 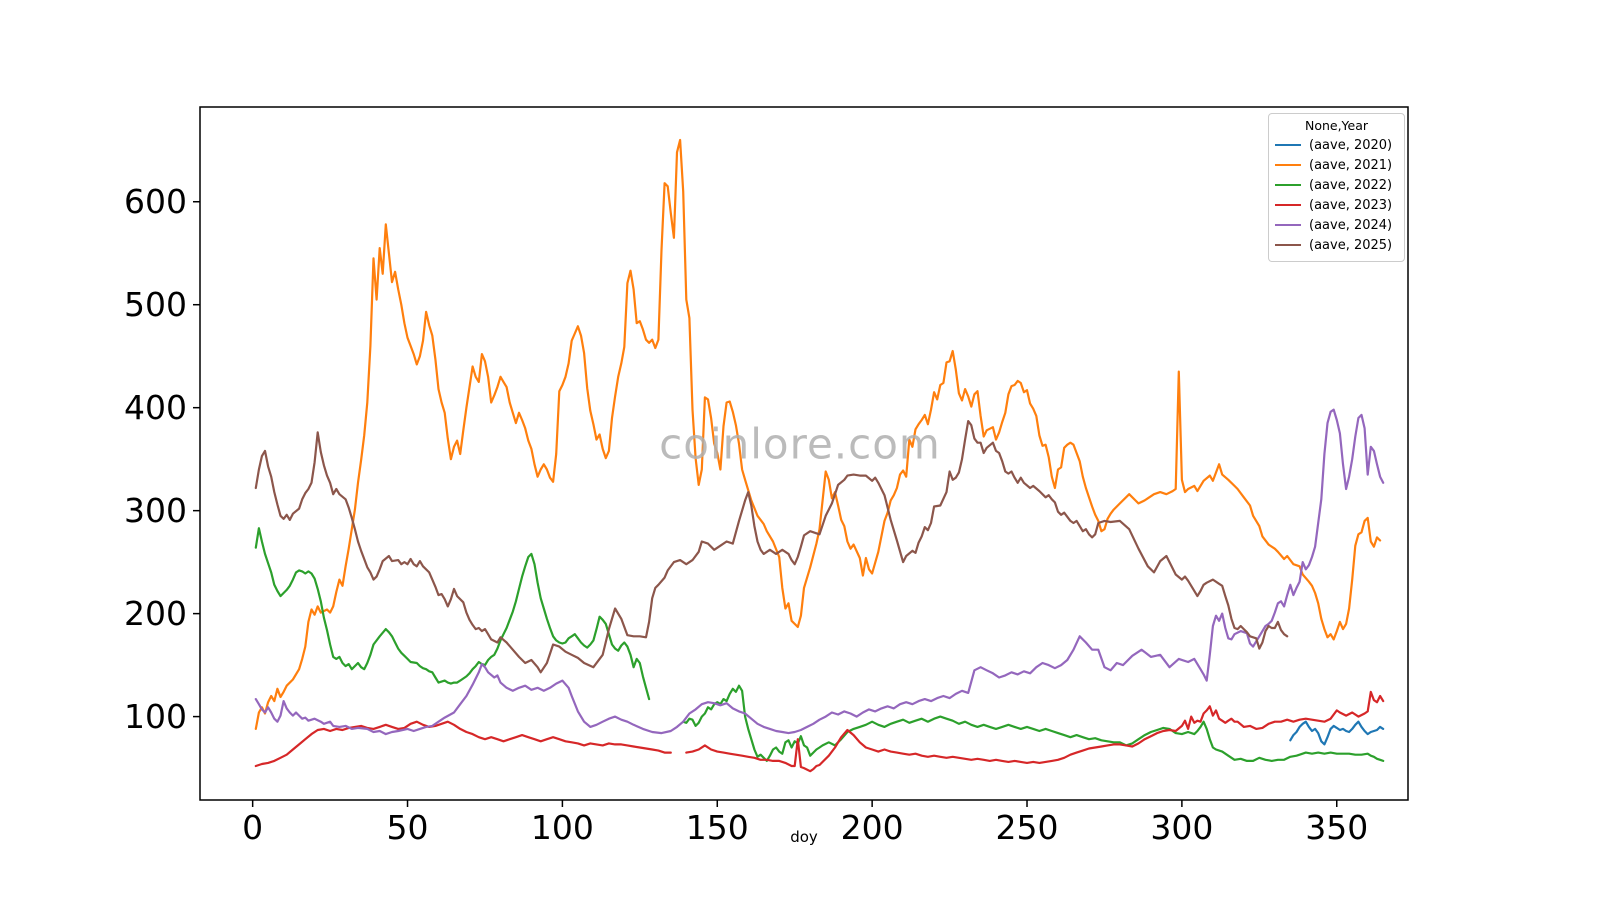 I want to click on watermark: coinlore.com, so click(x=800, y=444).